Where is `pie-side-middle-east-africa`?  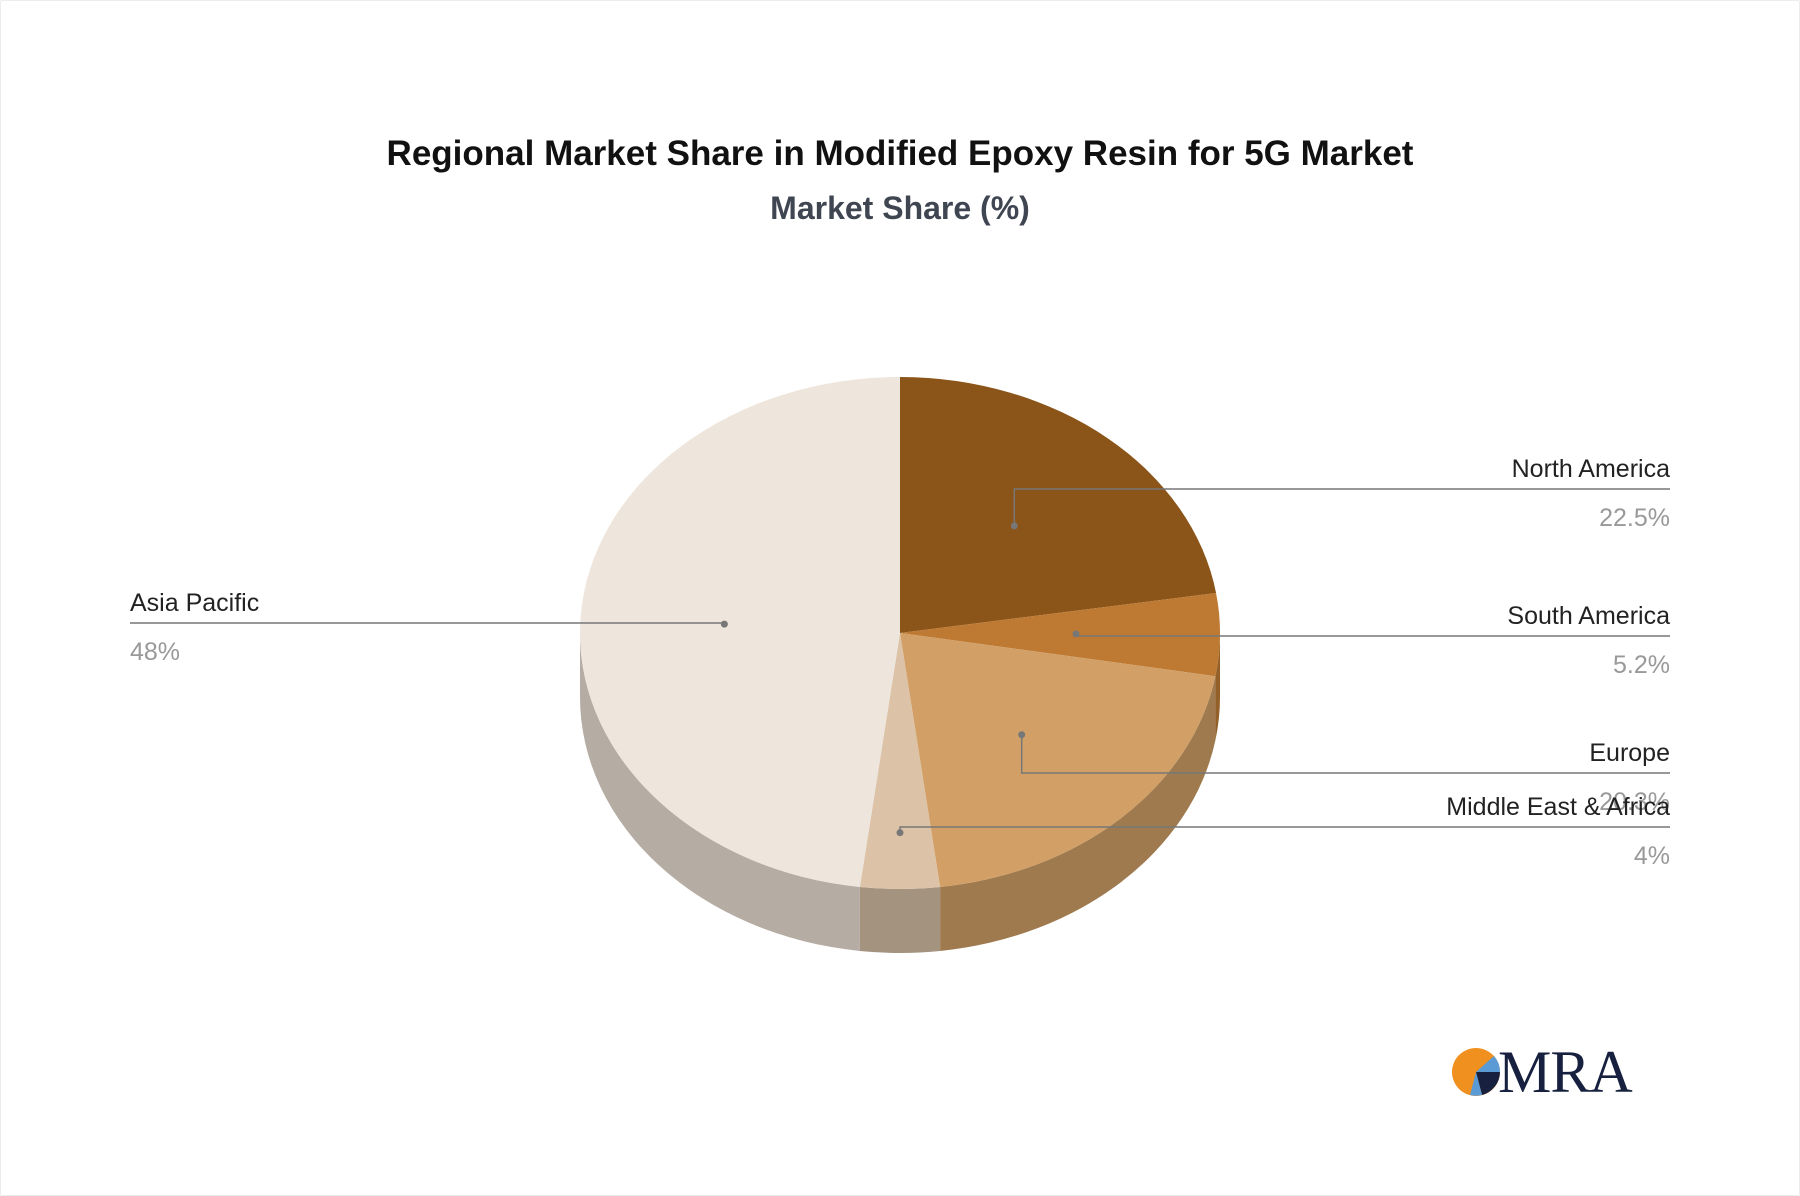
pie-side-middle-east-africa is located at coordinates (900, 920).